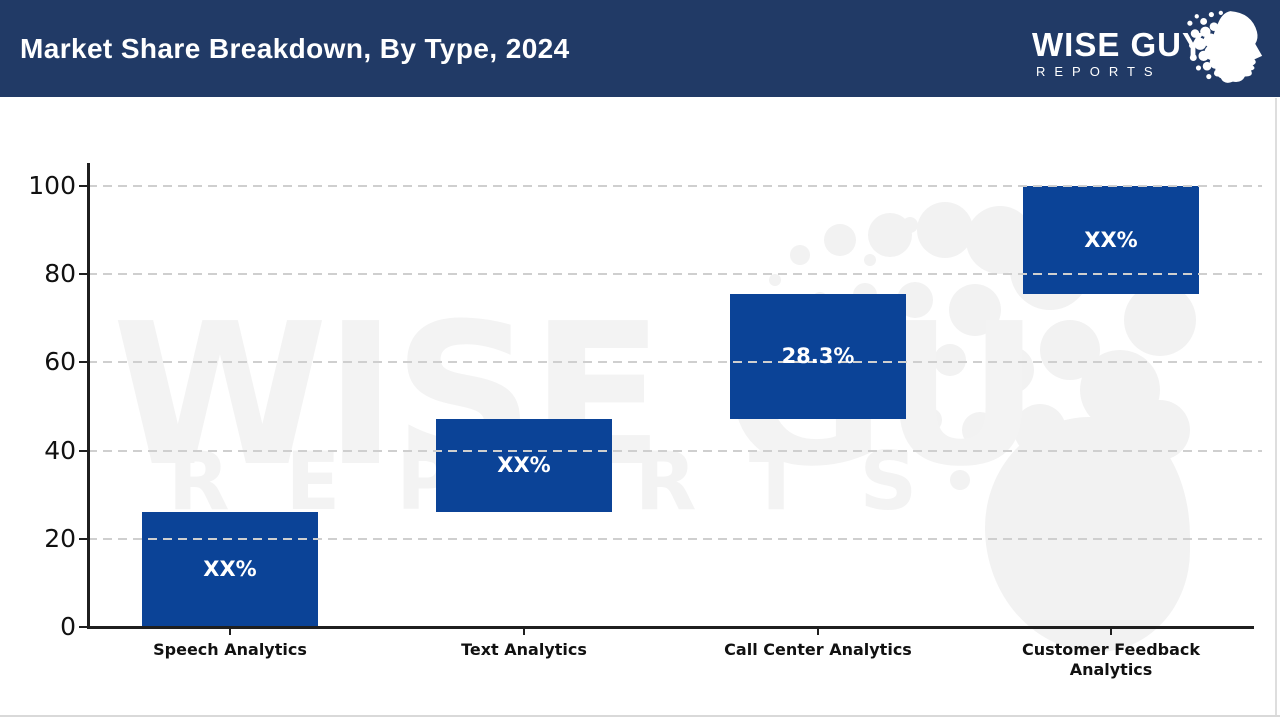 This screenshot has height=720, width=1280. Describe the element at coordinates (1099, 71) in the screenshot. I see `logo-subtitle: REPORTS` at that location.